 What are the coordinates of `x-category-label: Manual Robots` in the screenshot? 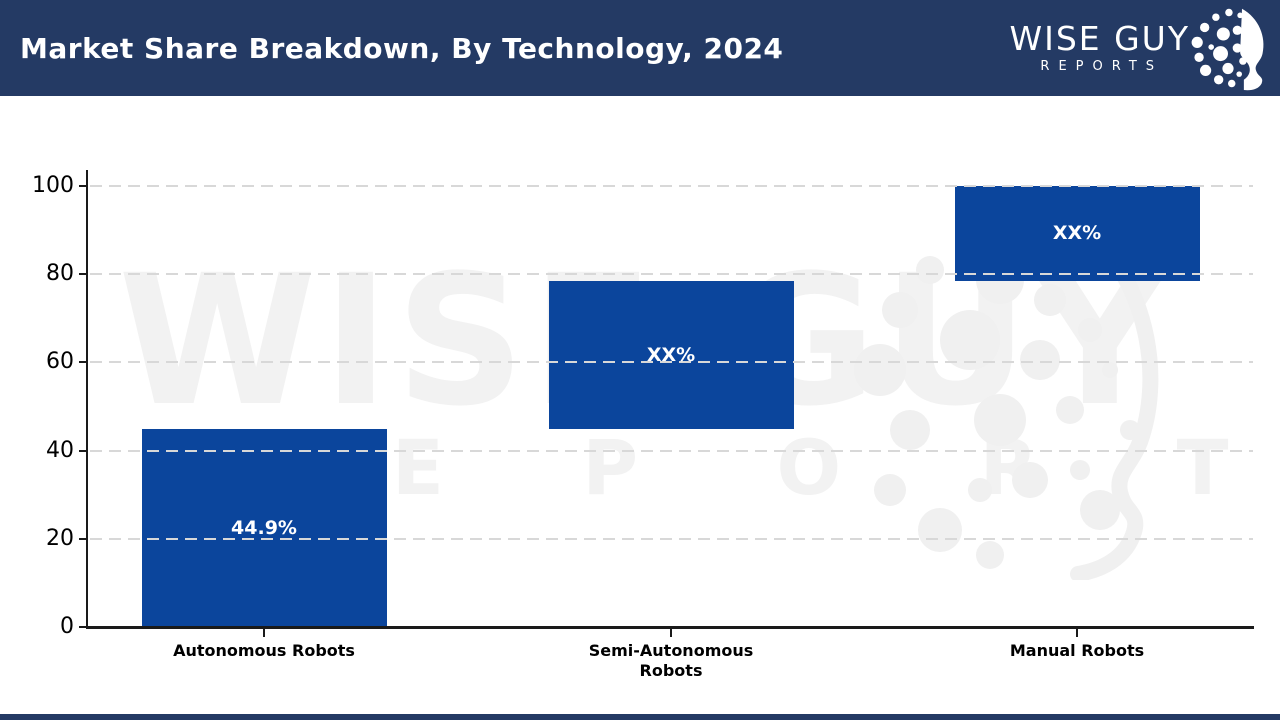 It's located at (1077, 650).